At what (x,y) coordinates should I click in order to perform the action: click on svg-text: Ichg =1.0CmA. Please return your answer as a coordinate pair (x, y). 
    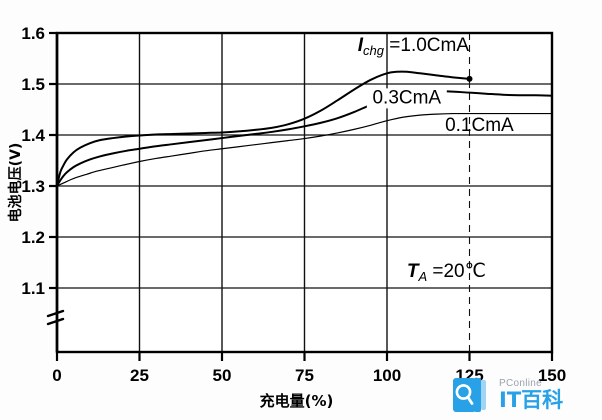
    Looking at the image, I should click on (414, 46).